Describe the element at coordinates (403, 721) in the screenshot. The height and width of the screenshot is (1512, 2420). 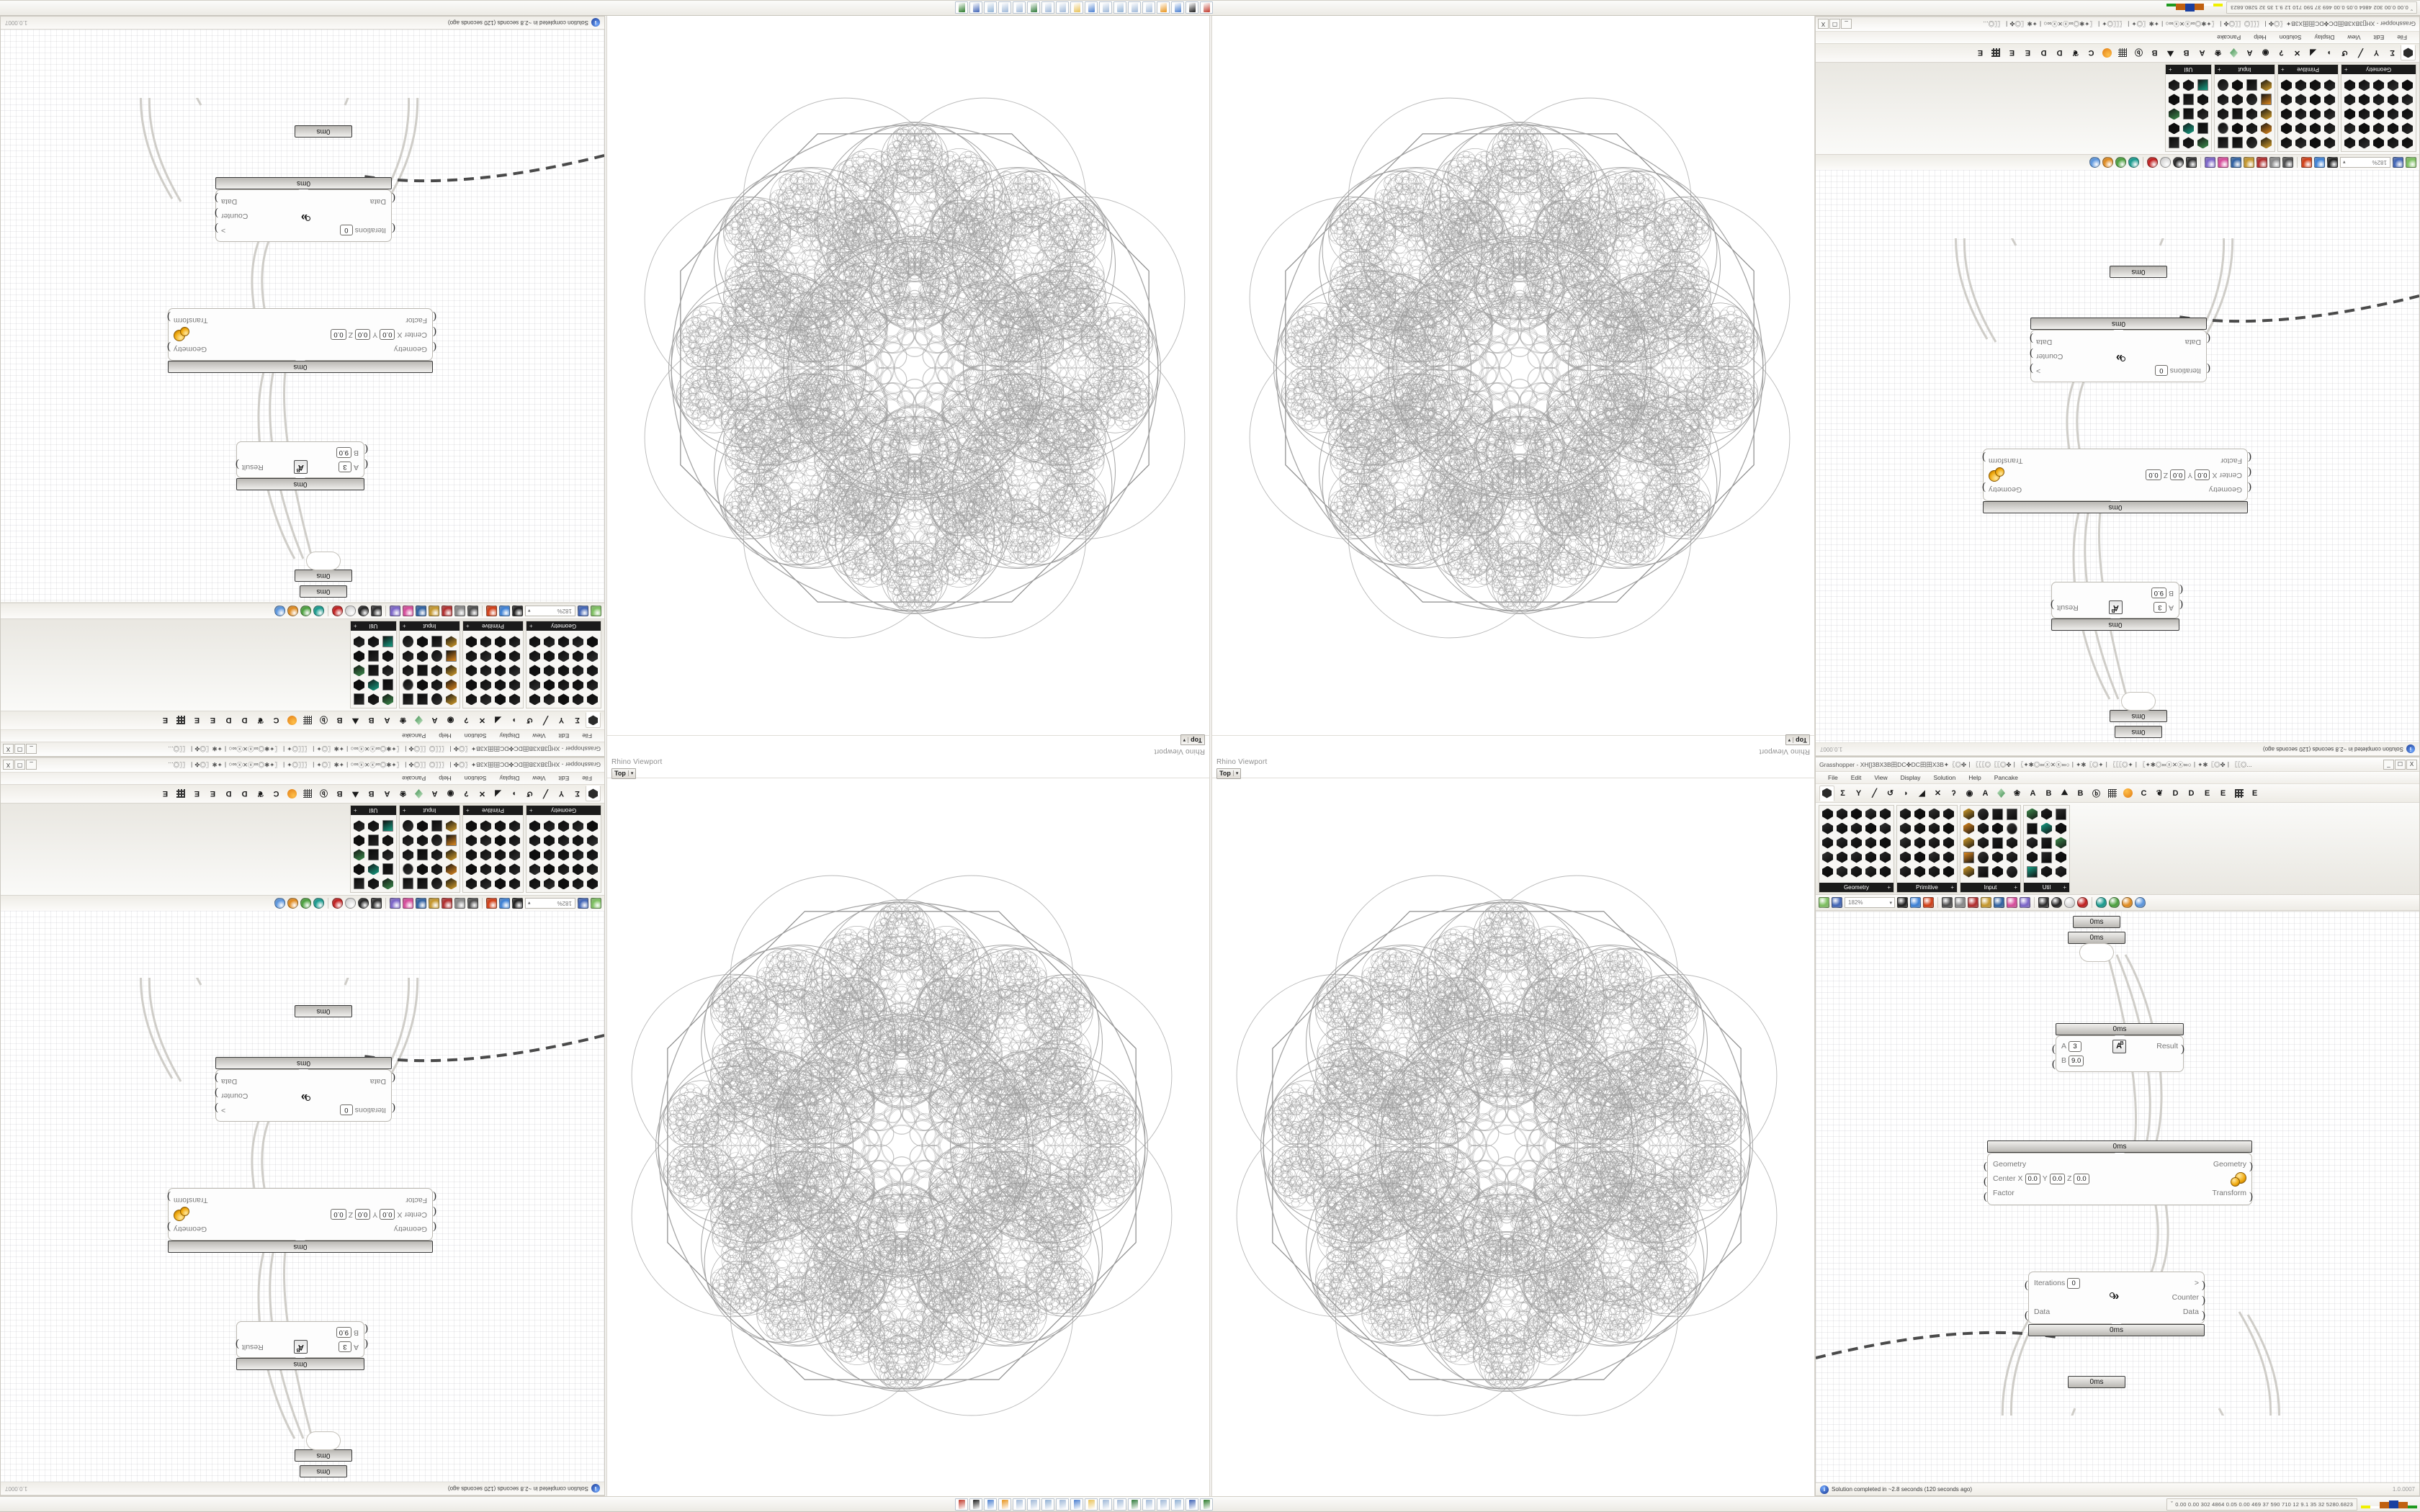
I see `kangaroo-tab: ❀` at that location.